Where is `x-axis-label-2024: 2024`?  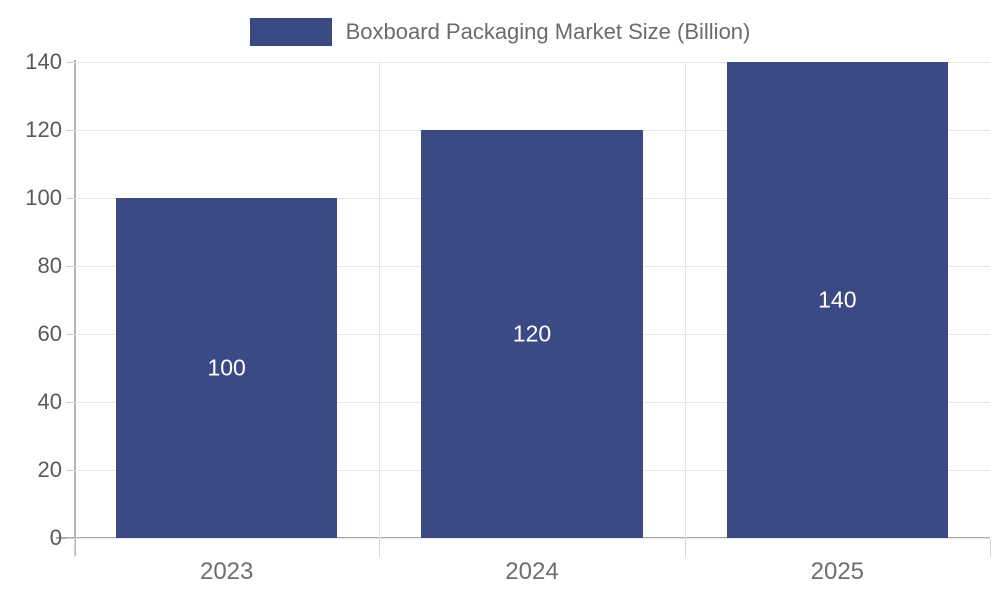 x-axis-label-2024: 2024 is located at coordinates (532, 571).